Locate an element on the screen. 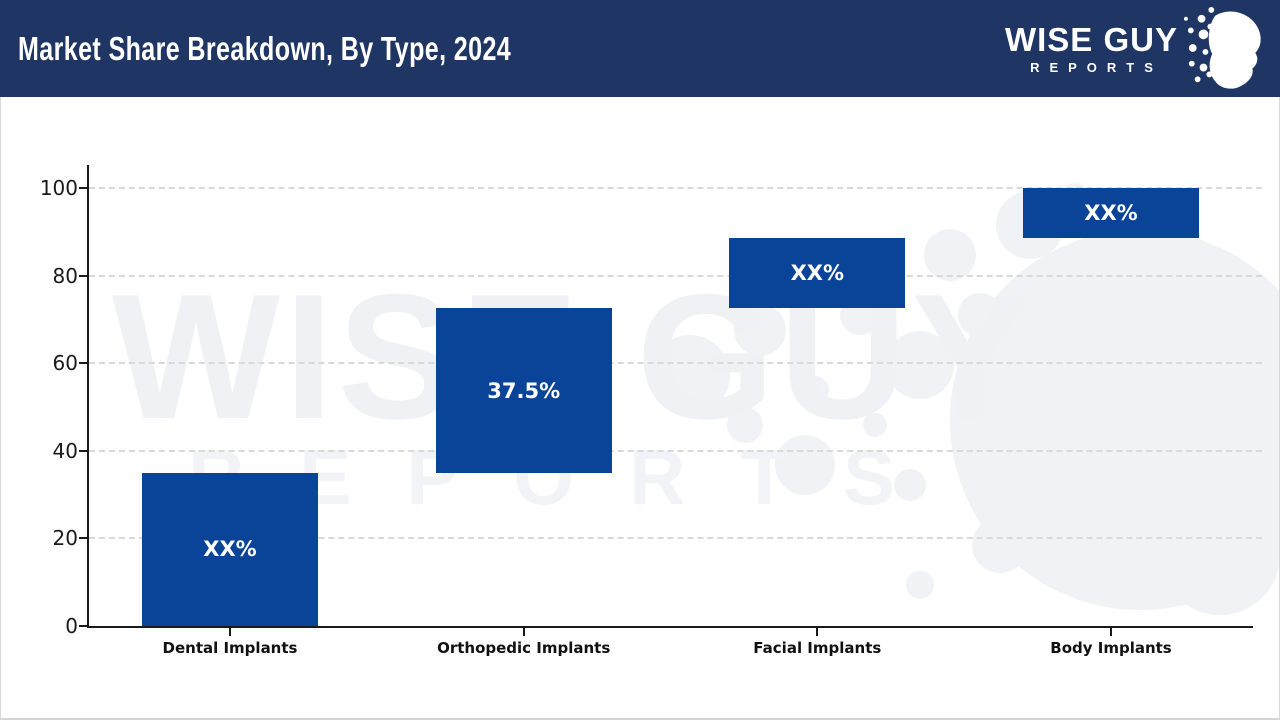 This screenshot has height=720, width=1280. bar-value-label: 37.5% is located at coordinates (524, 390).